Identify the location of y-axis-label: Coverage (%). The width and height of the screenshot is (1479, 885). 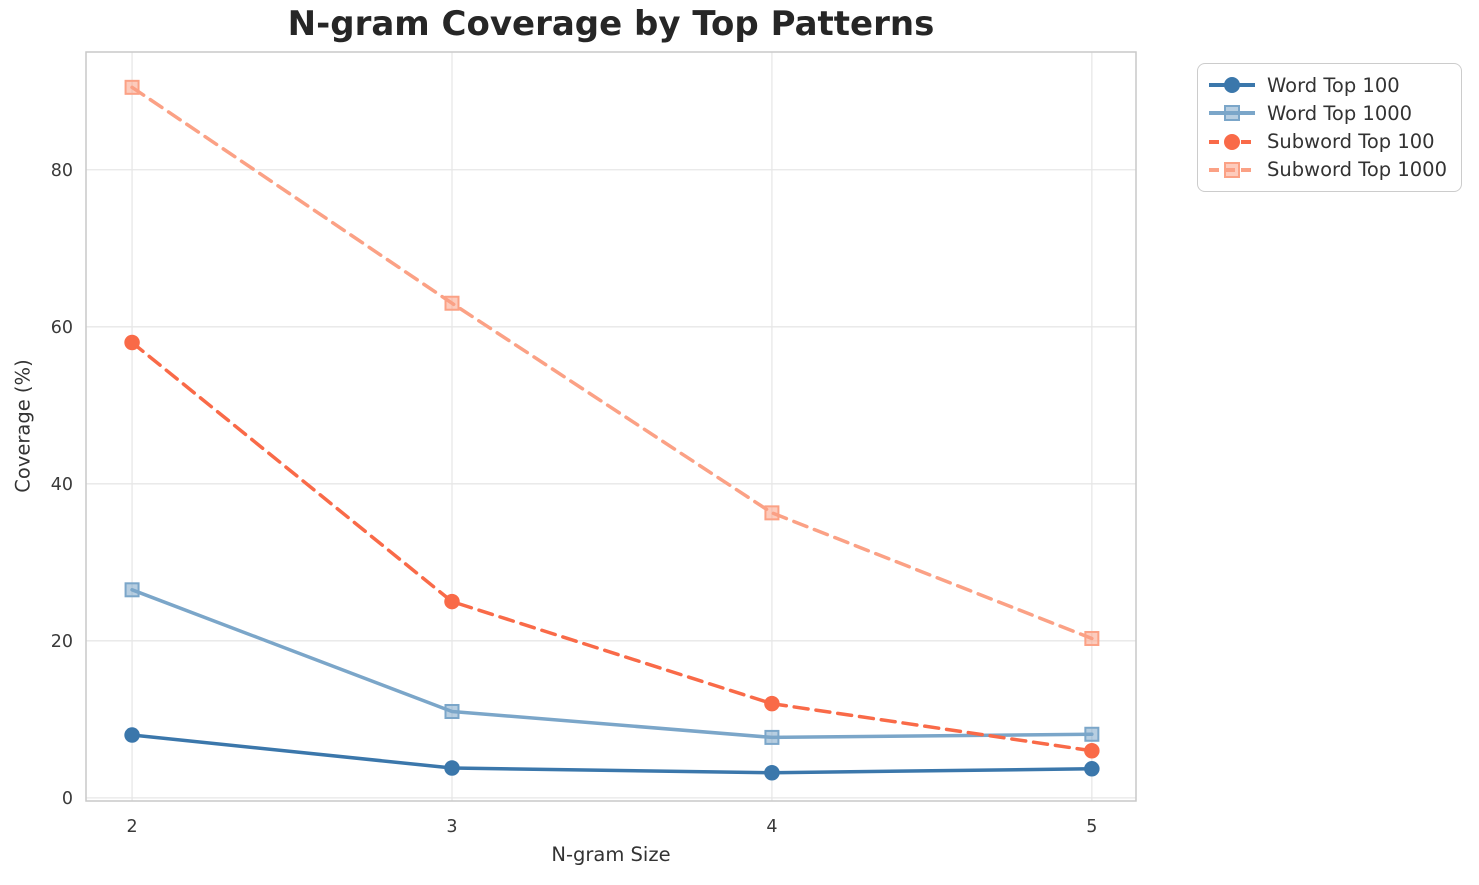
(23, 426).